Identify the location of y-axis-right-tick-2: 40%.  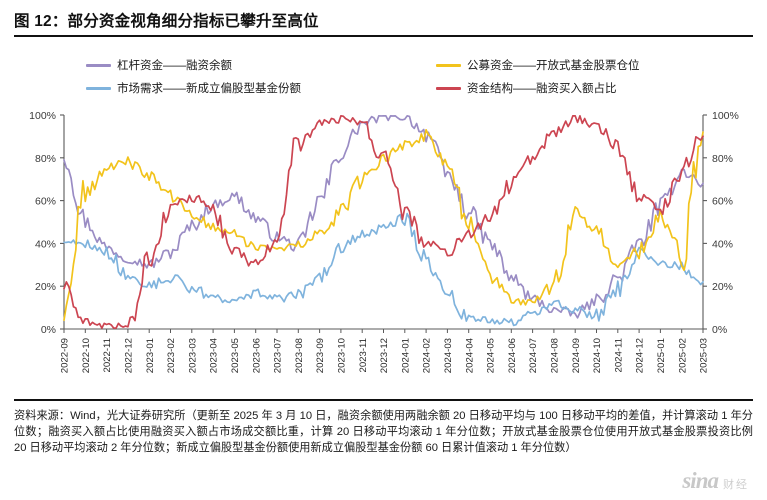
(722, 244).